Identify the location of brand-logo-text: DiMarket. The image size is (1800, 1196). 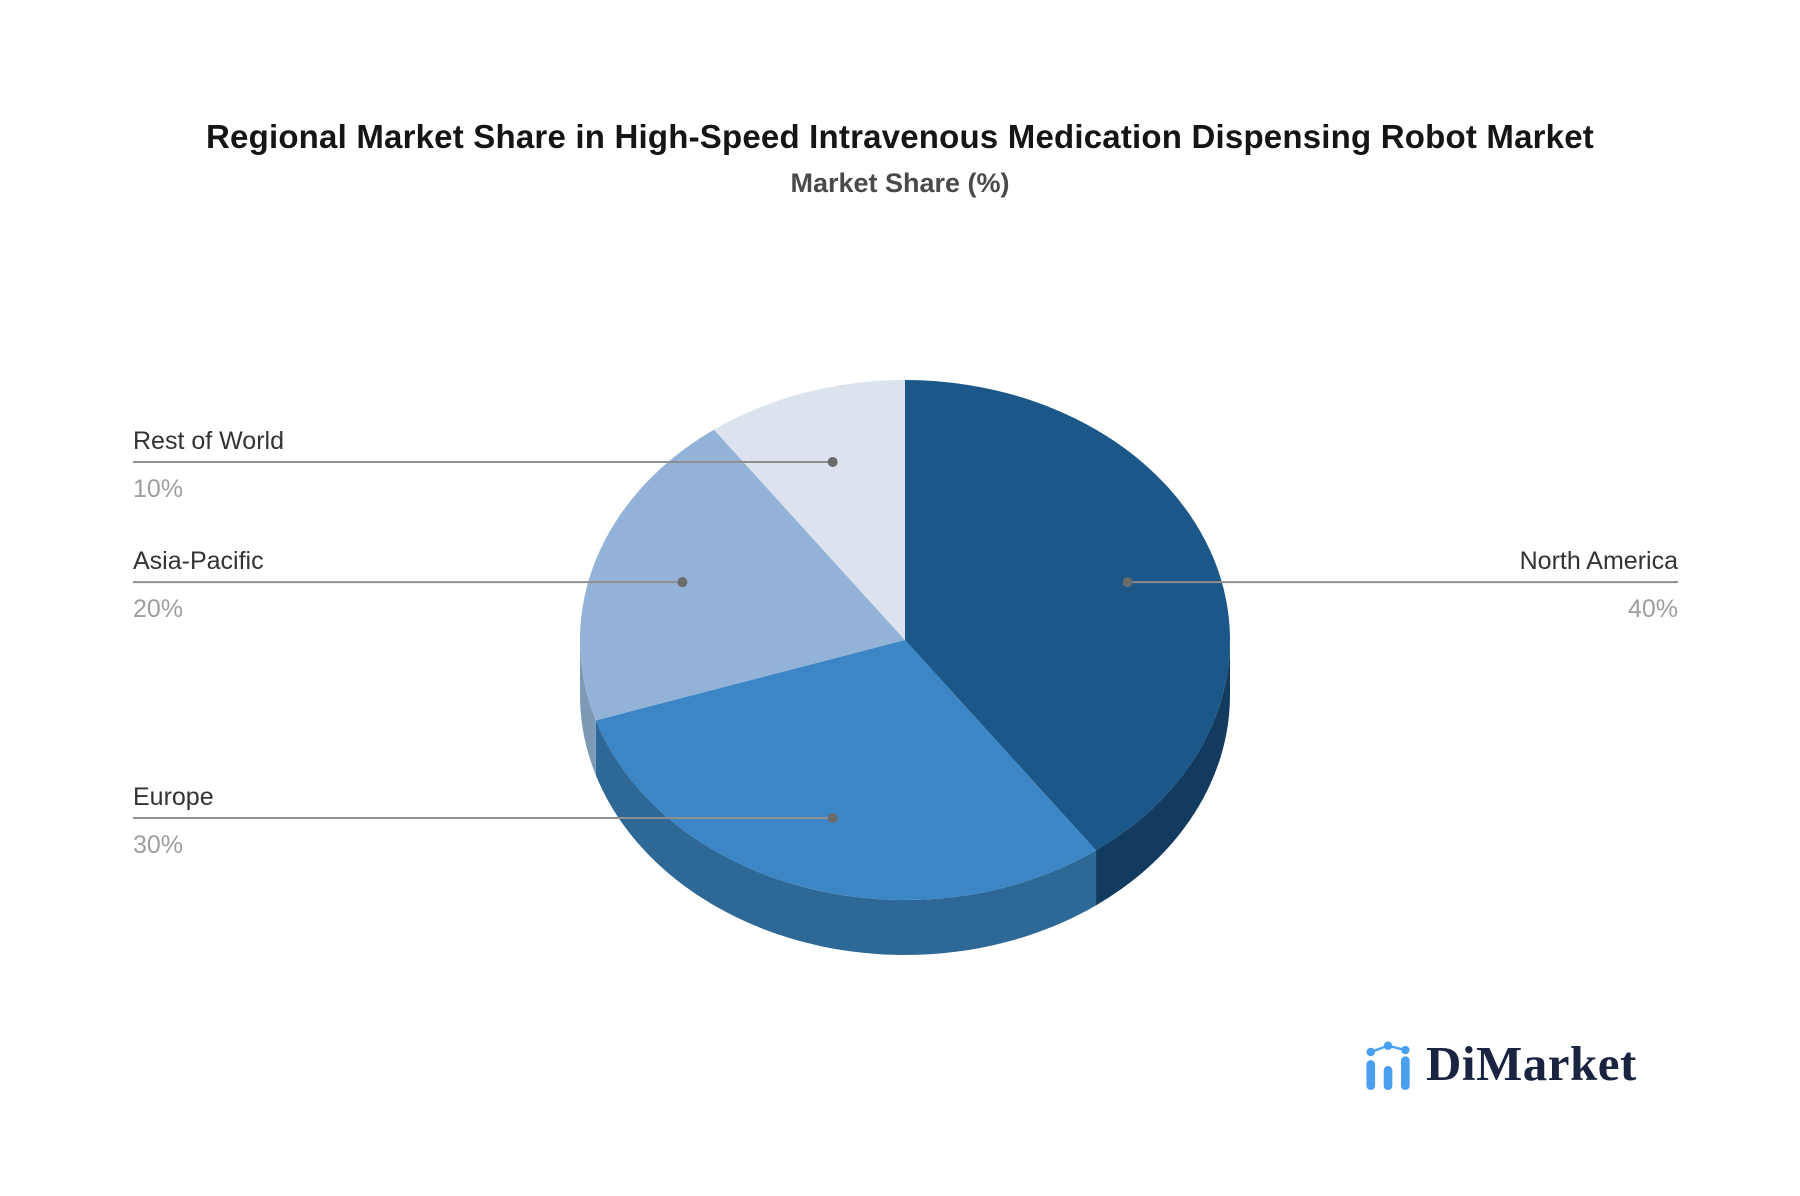
(1531, 1063).